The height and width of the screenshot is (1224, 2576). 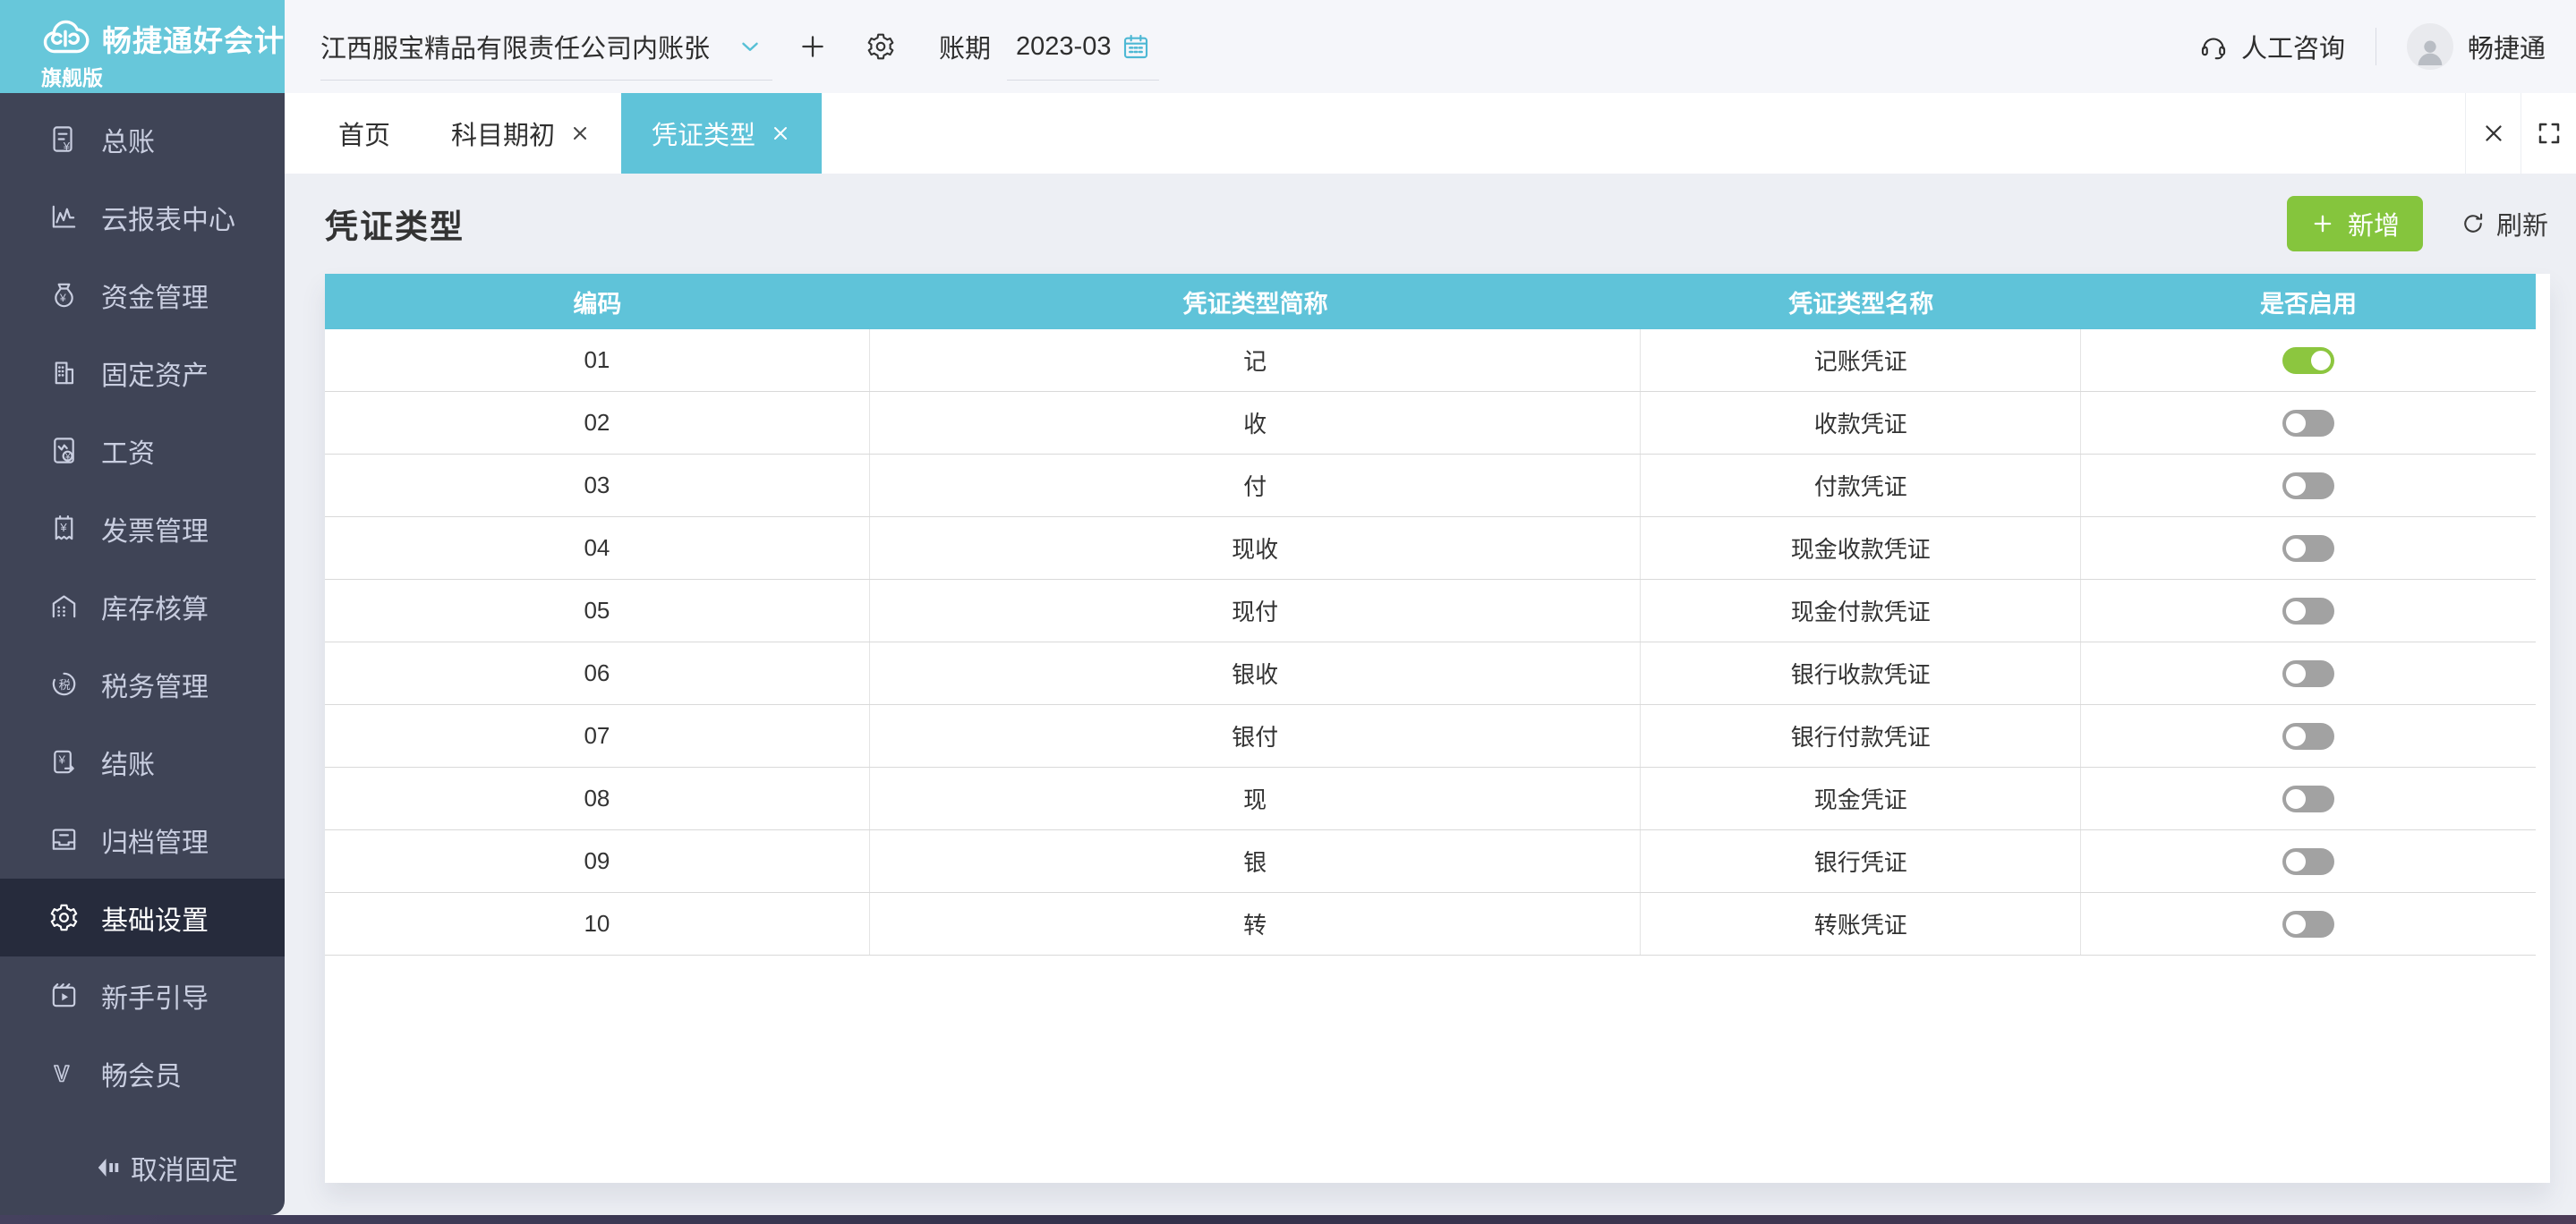 What do you see at coordinates (1430, 46) in the screenshot?
I see `topbar: 江西服宝精品有限责任公司内账张 账期 2023-03` at bounding box center [1430, 46].